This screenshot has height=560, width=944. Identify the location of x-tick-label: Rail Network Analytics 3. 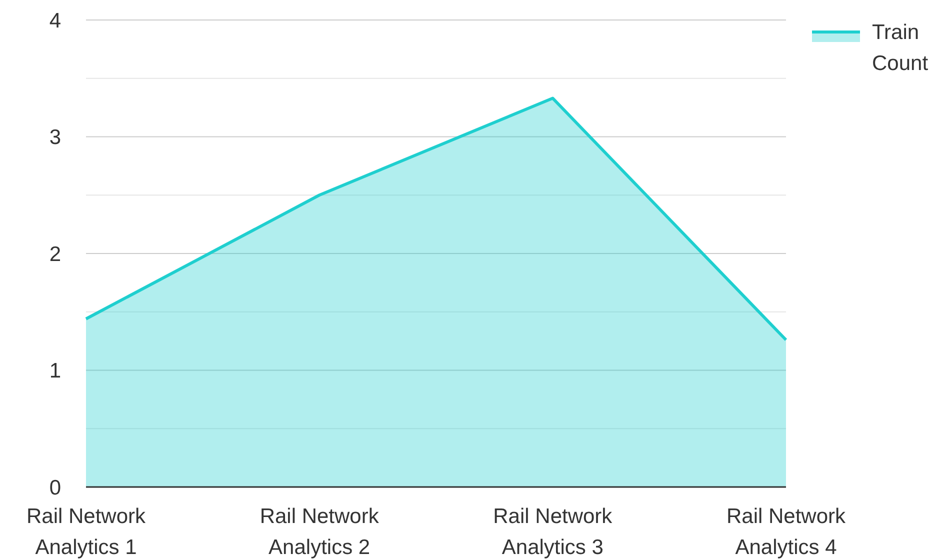
(553, 532).